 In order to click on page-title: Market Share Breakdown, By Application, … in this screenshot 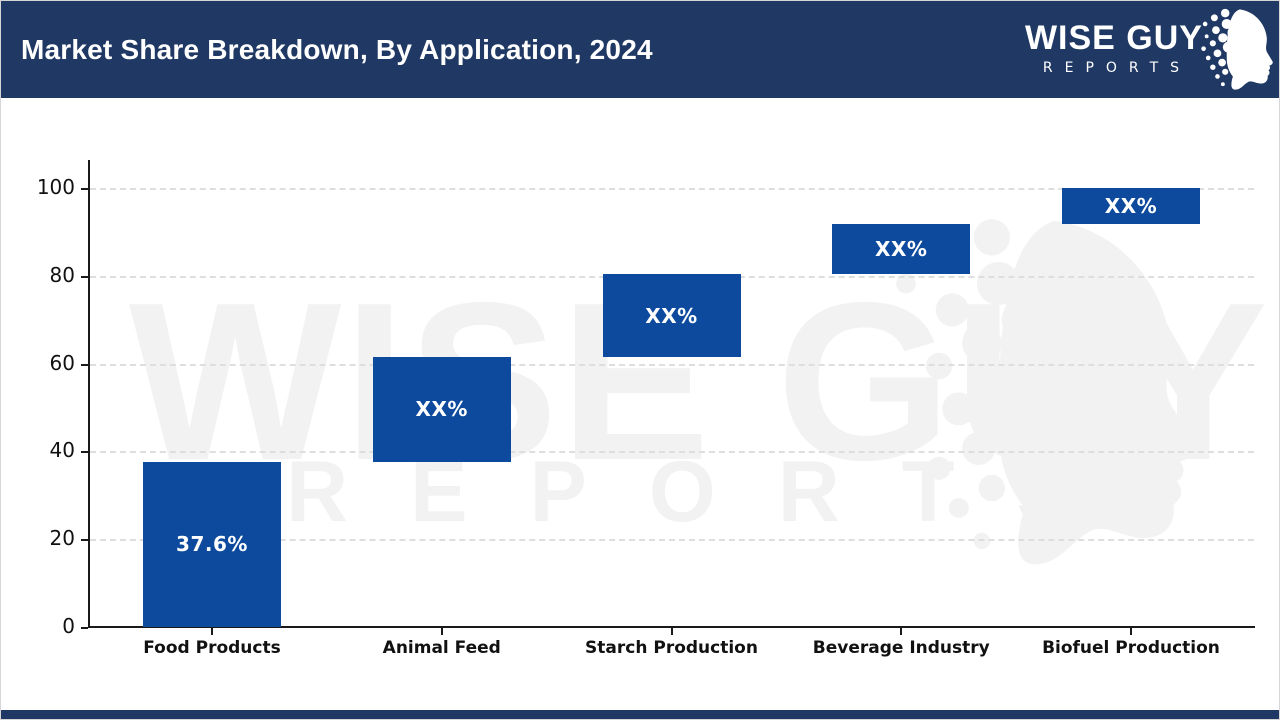, I will do `click(337, 49)`.